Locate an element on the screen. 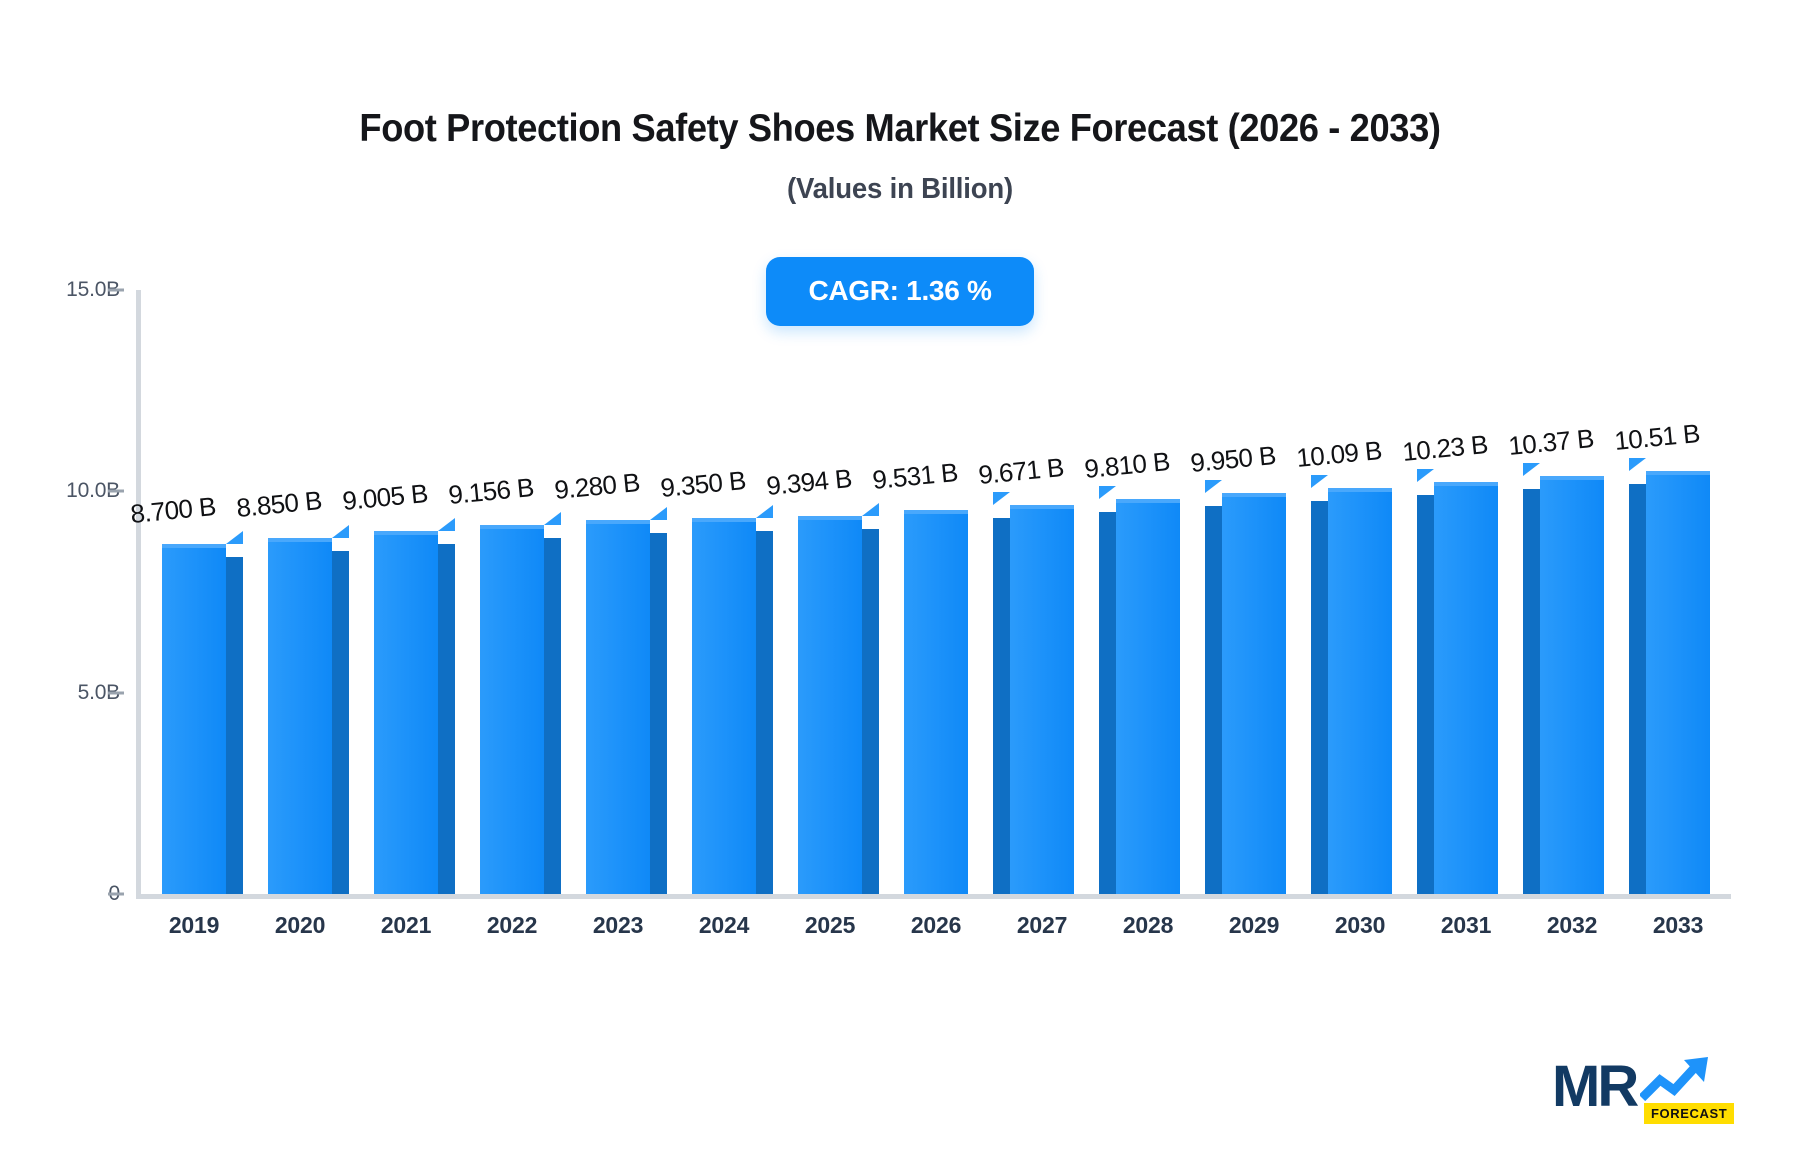 The height and width of the screenshot is (1156, 1800). x-axis-tick-label: 2025 is located at coordinates (830, 925).